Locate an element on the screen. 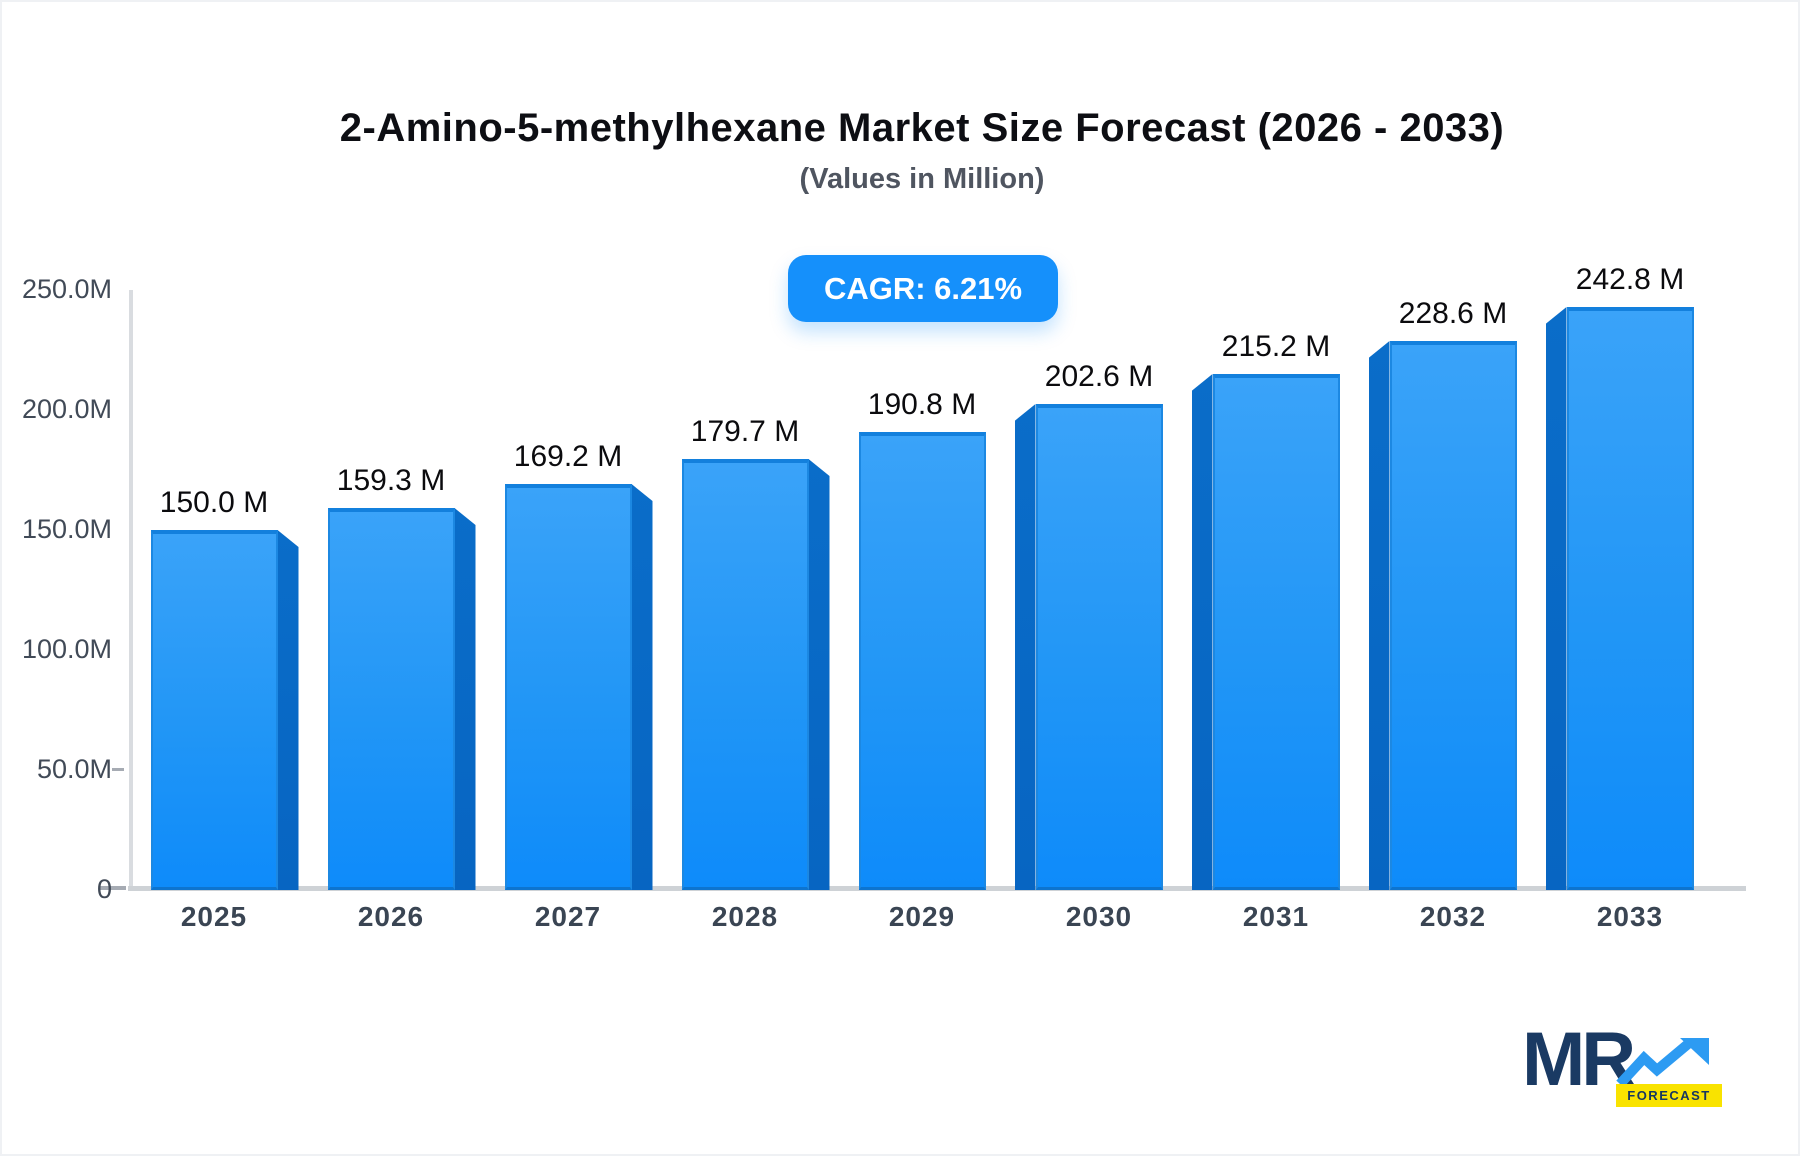 The image size is (1800, 1156). bar-value-label: 202.6 M is located at coordinates (1099, 376).